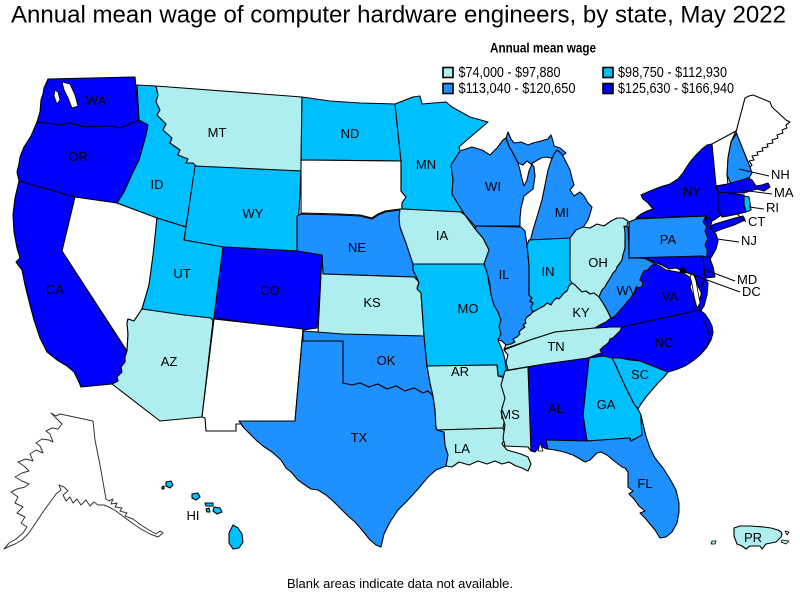 The height and width of the screenshot is (605, 800). What do you see at coordinates (157, 184) in the screenshot?
I see `svg-text: ID` at bounding box center [157, 184].